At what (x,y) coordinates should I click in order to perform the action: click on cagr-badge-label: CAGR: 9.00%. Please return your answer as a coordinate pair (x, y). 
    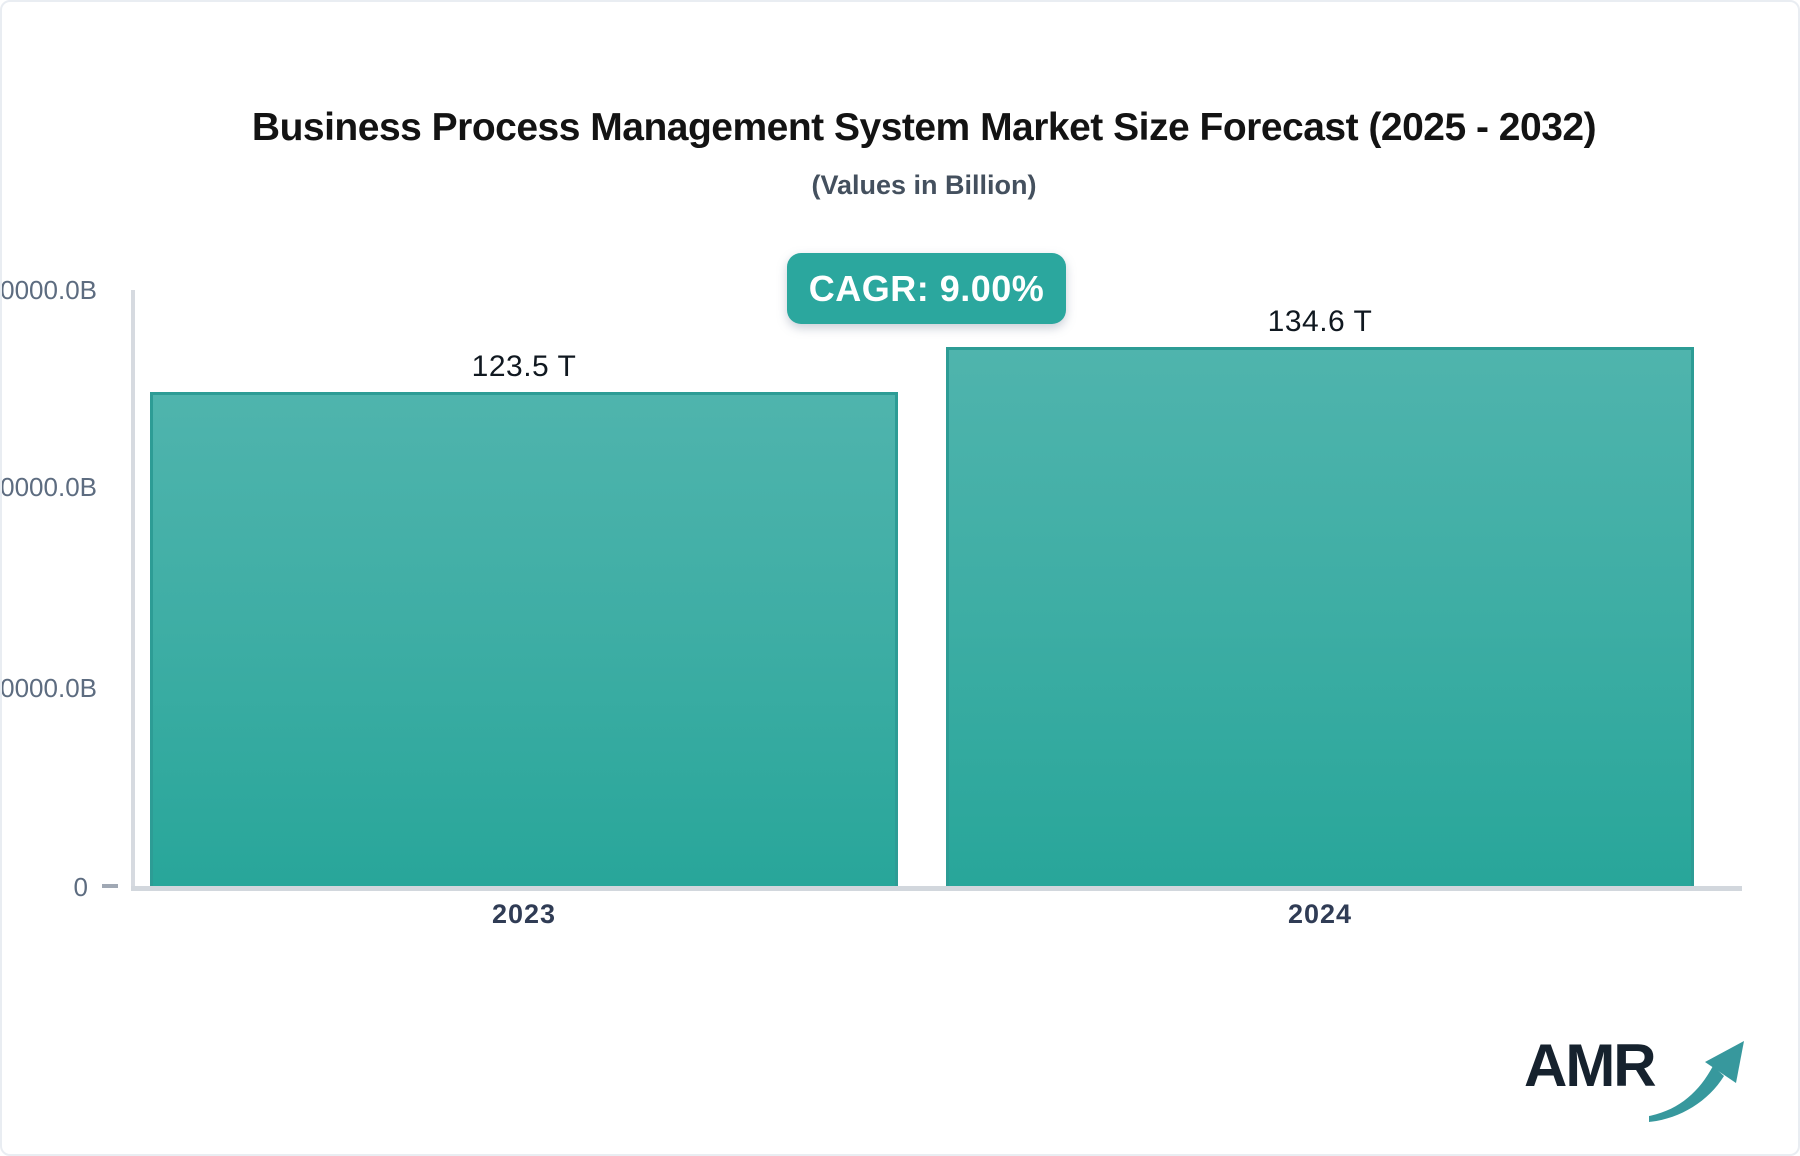
    Looking at the image, I should click on (926, 288).